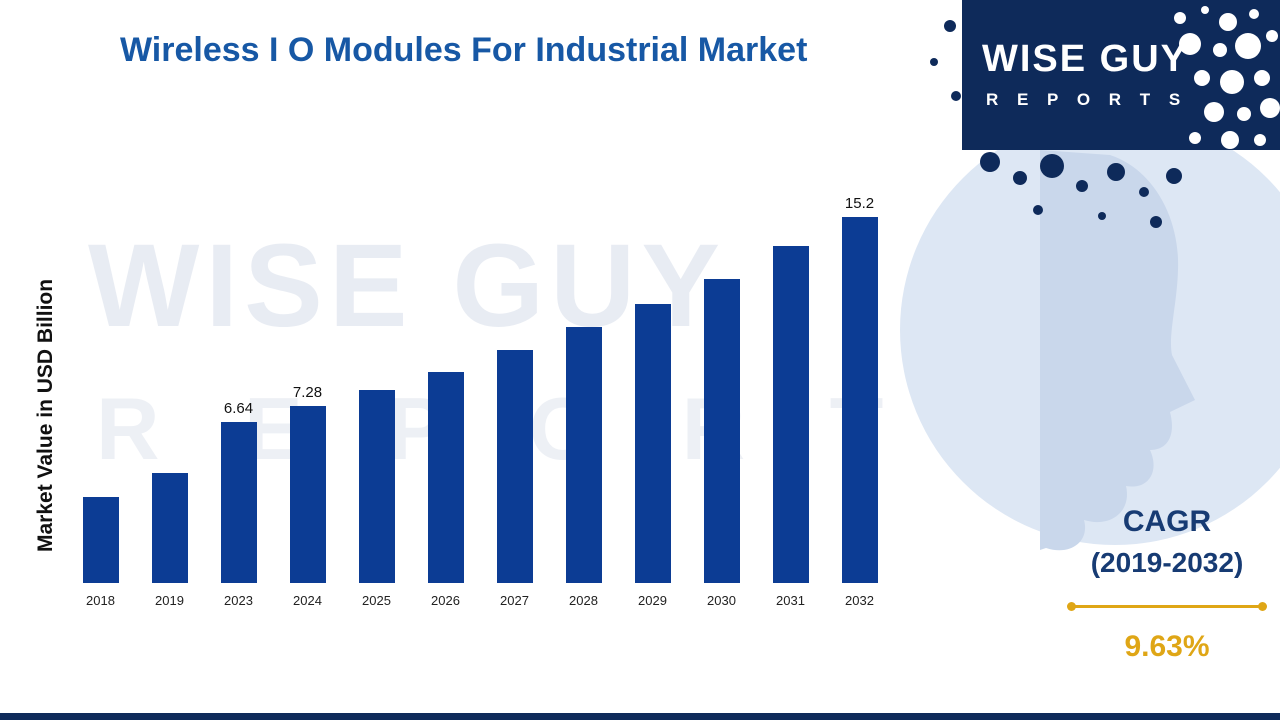  I want to click on bar-value-label: 6.64, so click(238, 408).